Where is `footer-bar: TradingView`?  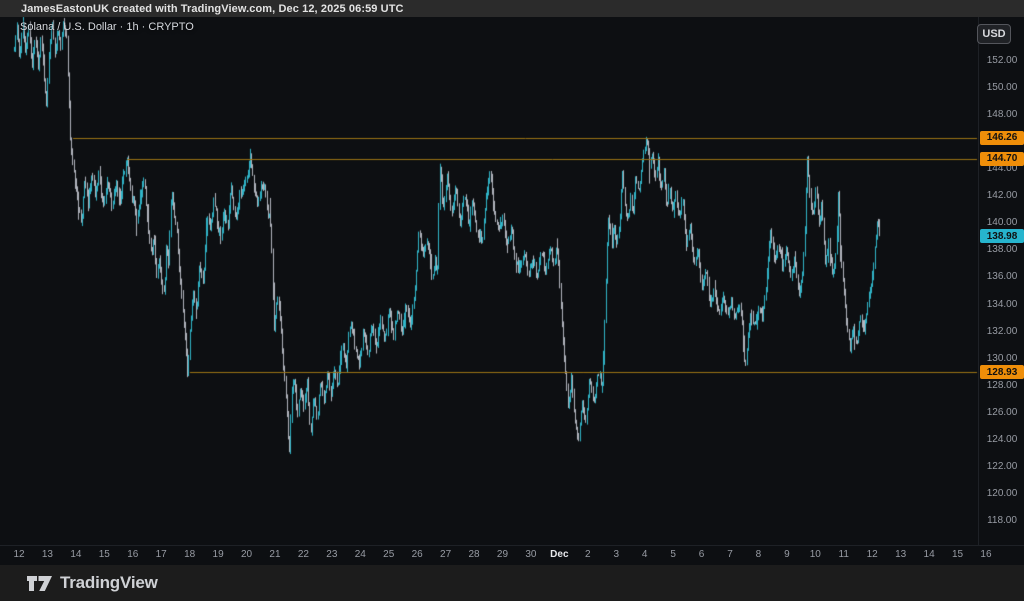 footer-bar: TradingView is located at coordinates (512, 583).